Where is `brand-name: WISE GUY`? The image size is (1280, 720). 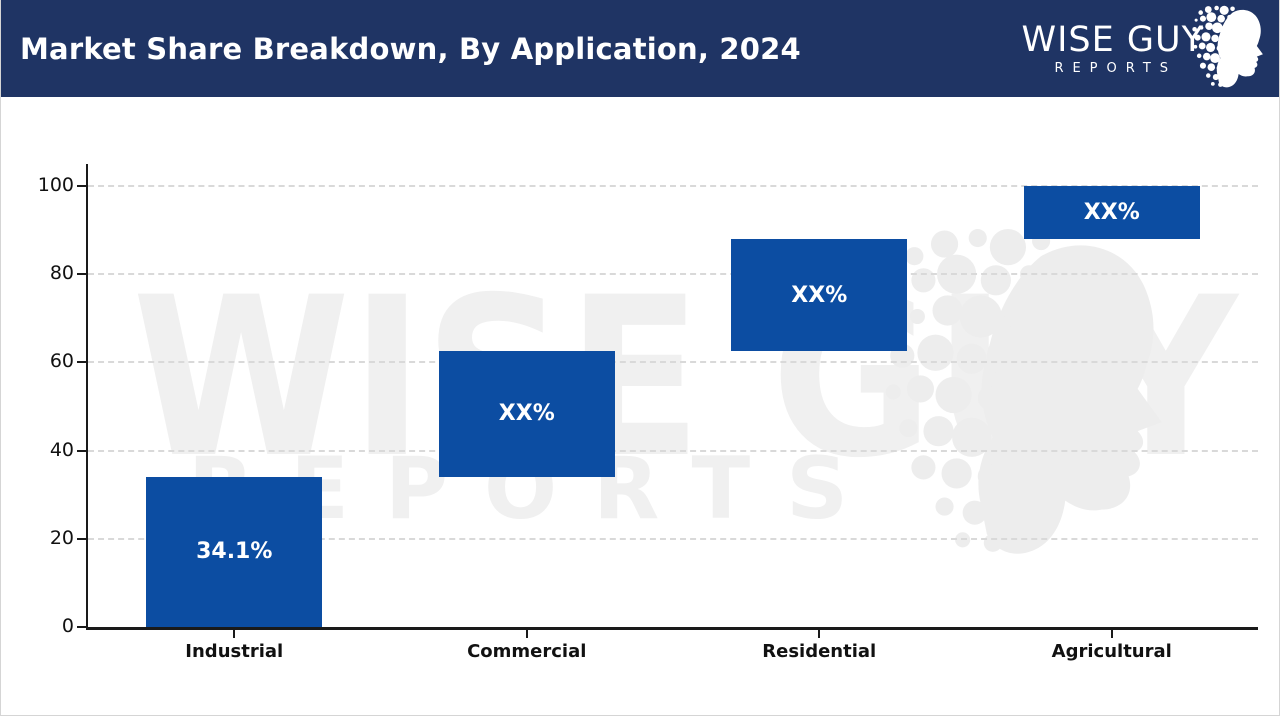
brand-name: WISE GUY is located at coordinates (1112, 39).